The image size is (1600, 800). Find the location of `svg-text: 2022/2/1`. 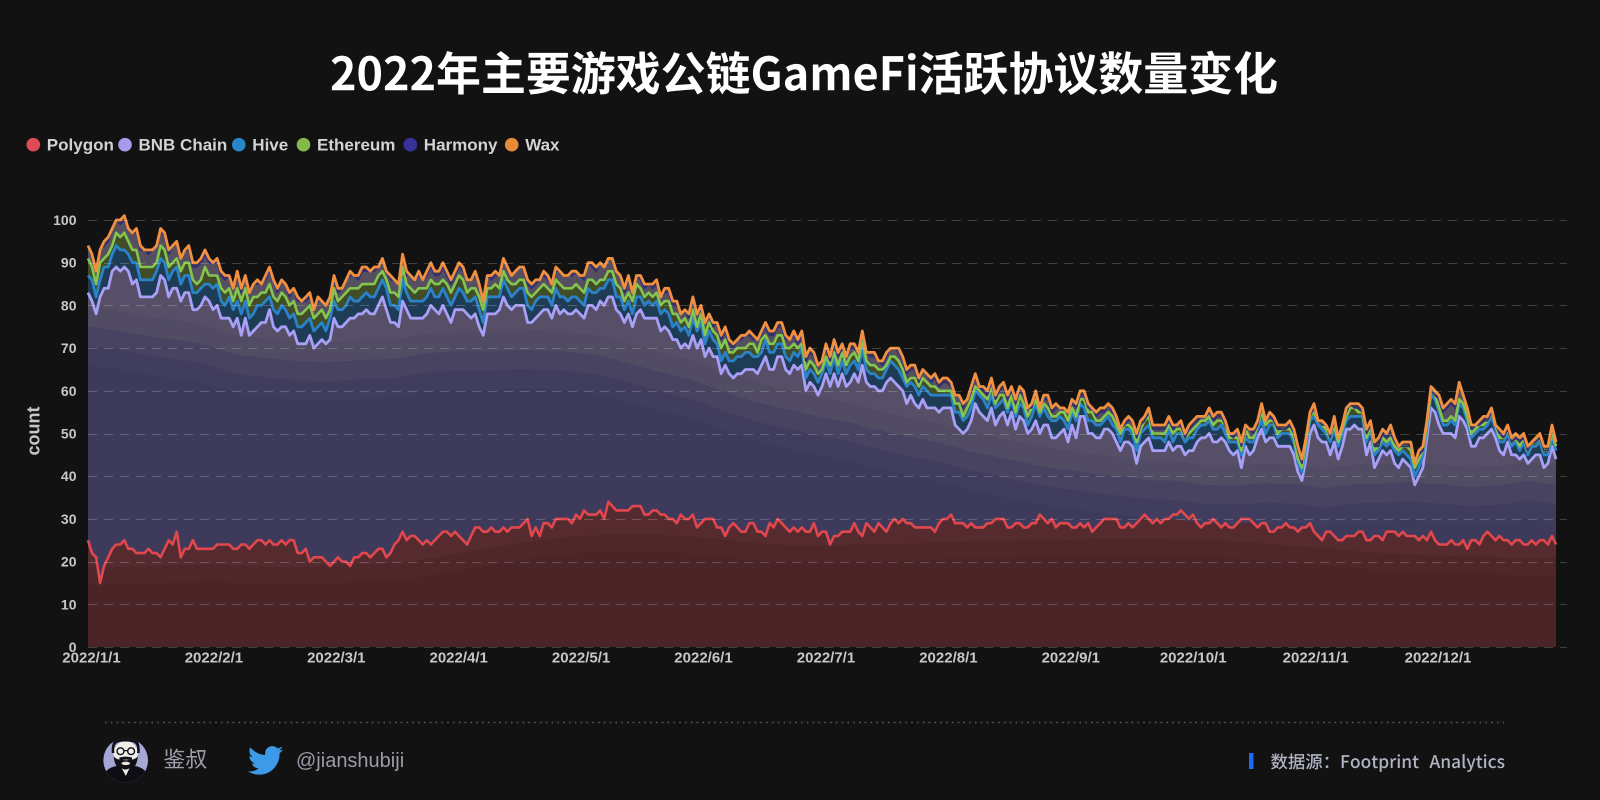

svg-text: 2022/2/1 is located at coordinates (214, 657).